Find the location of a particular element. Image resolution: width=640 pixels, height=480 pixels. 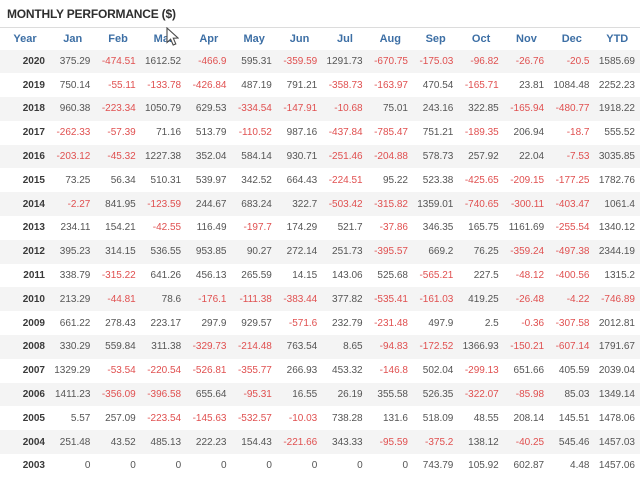

year-cell: 2010 is located at coordinates (33, 299).